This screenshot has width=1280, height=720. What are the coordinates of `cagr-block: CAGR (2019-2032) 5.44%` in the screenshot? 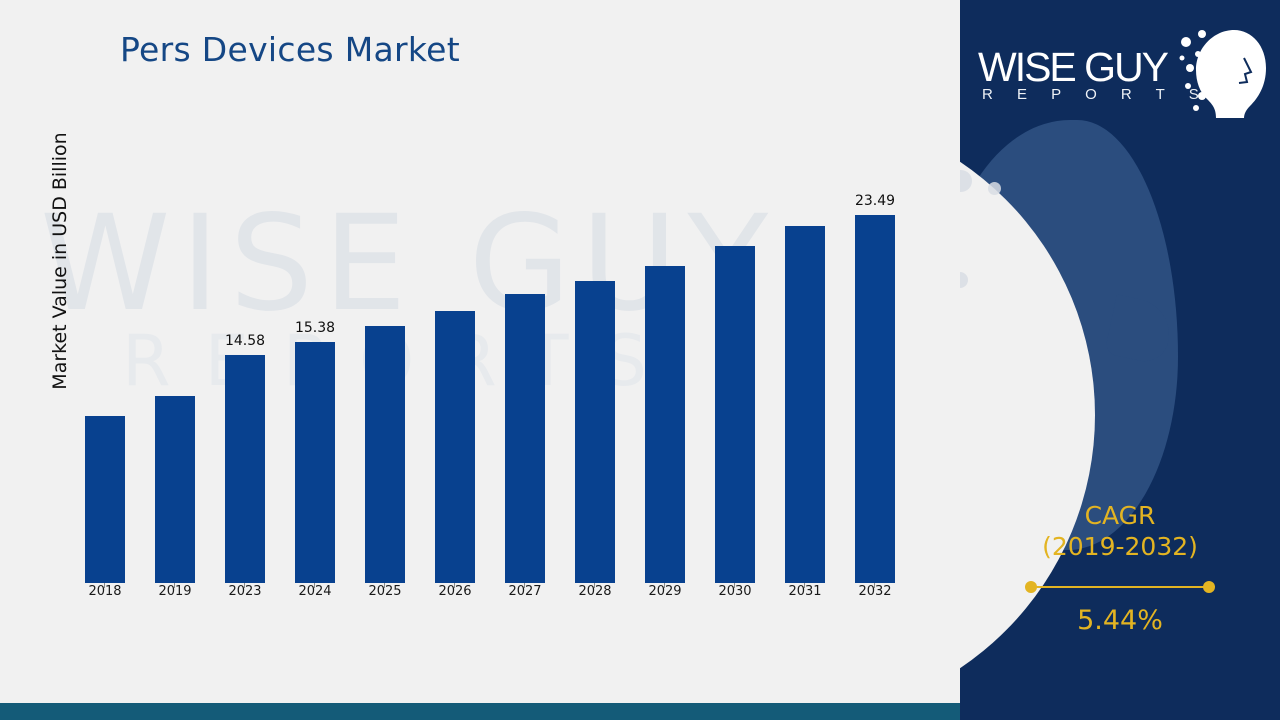 It's located at (1120, 568).